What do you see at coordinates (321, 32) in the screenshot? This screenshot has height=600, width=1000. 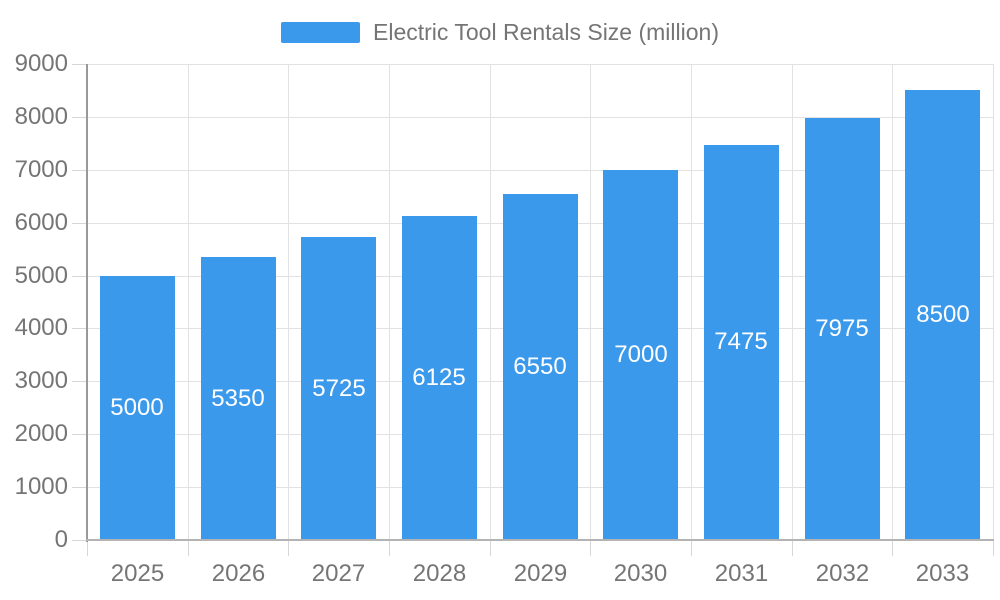 I see `legend-swatch-icon` at bounding box center [321, 32].